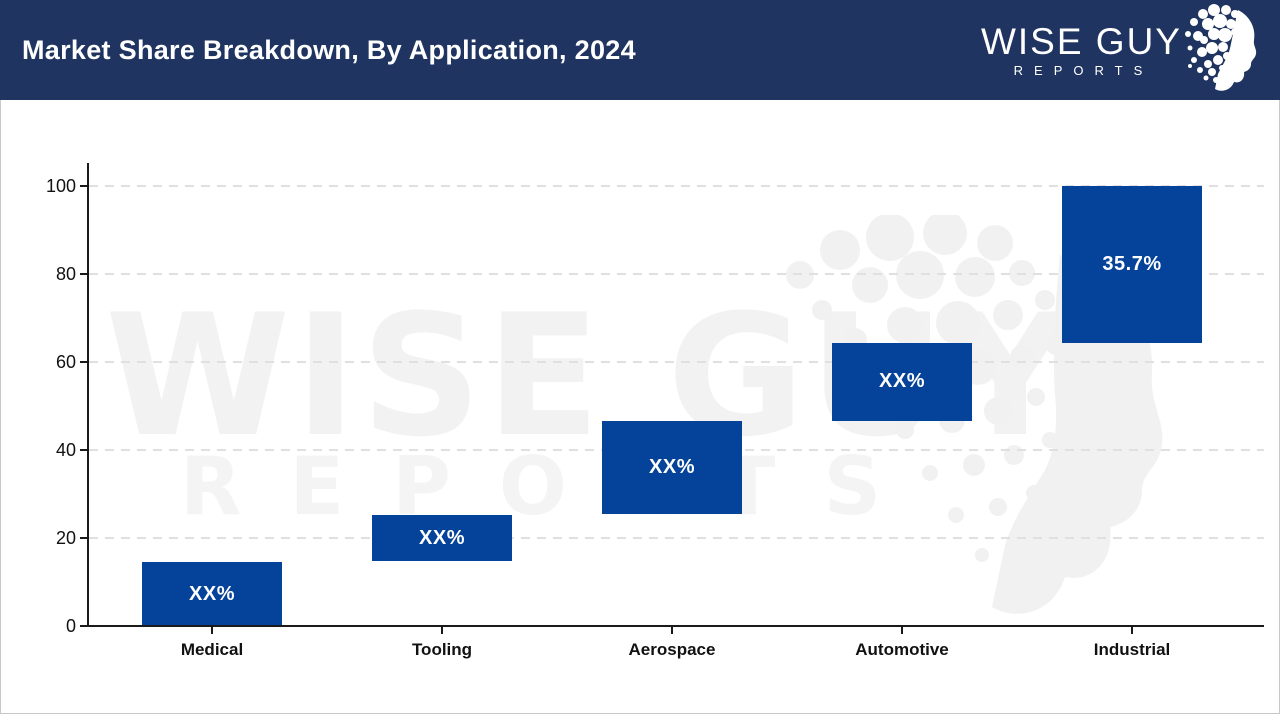 The height and width of the screenshot is (720, 1280). I want to click on y-tick-label: 0, so click(70, 626).